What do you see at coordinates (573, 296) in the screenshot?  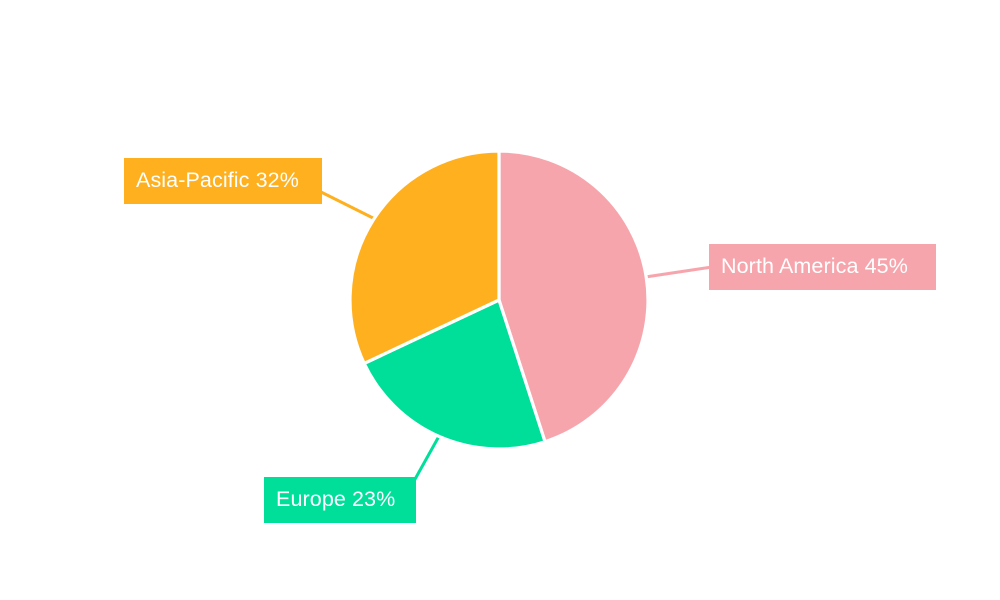 I see `pie-slice-north-america` at bounding box center [573, 296].